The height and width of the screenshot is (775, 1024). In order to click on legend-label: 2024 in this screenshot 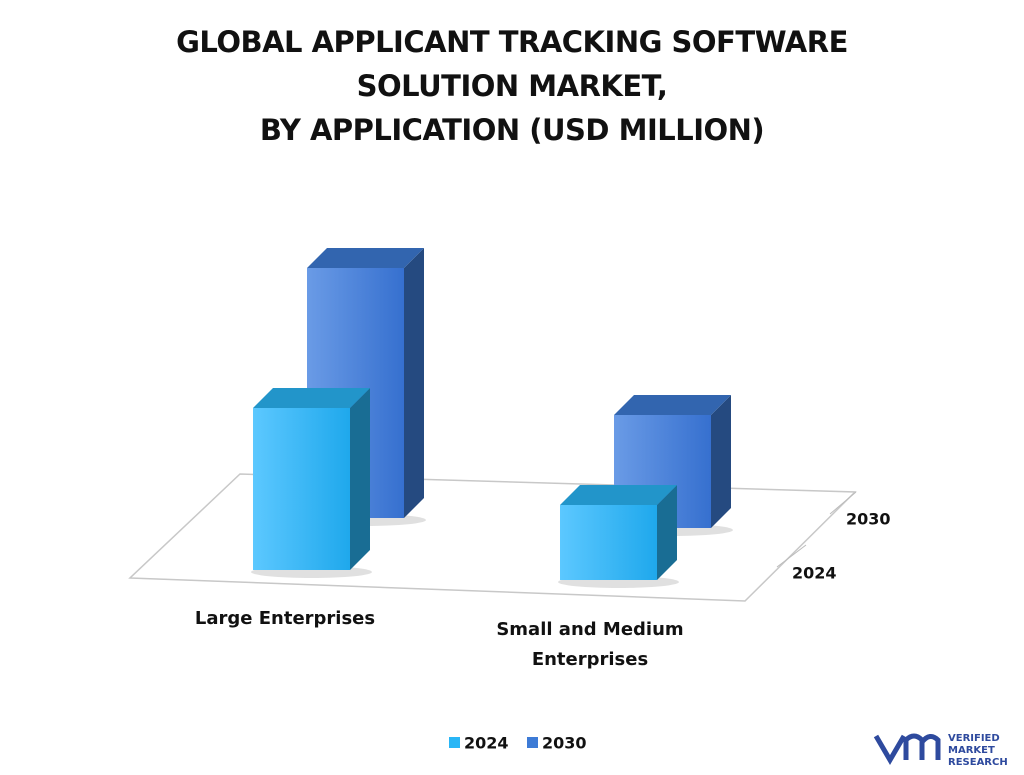, I will do `click(486, 743)`.